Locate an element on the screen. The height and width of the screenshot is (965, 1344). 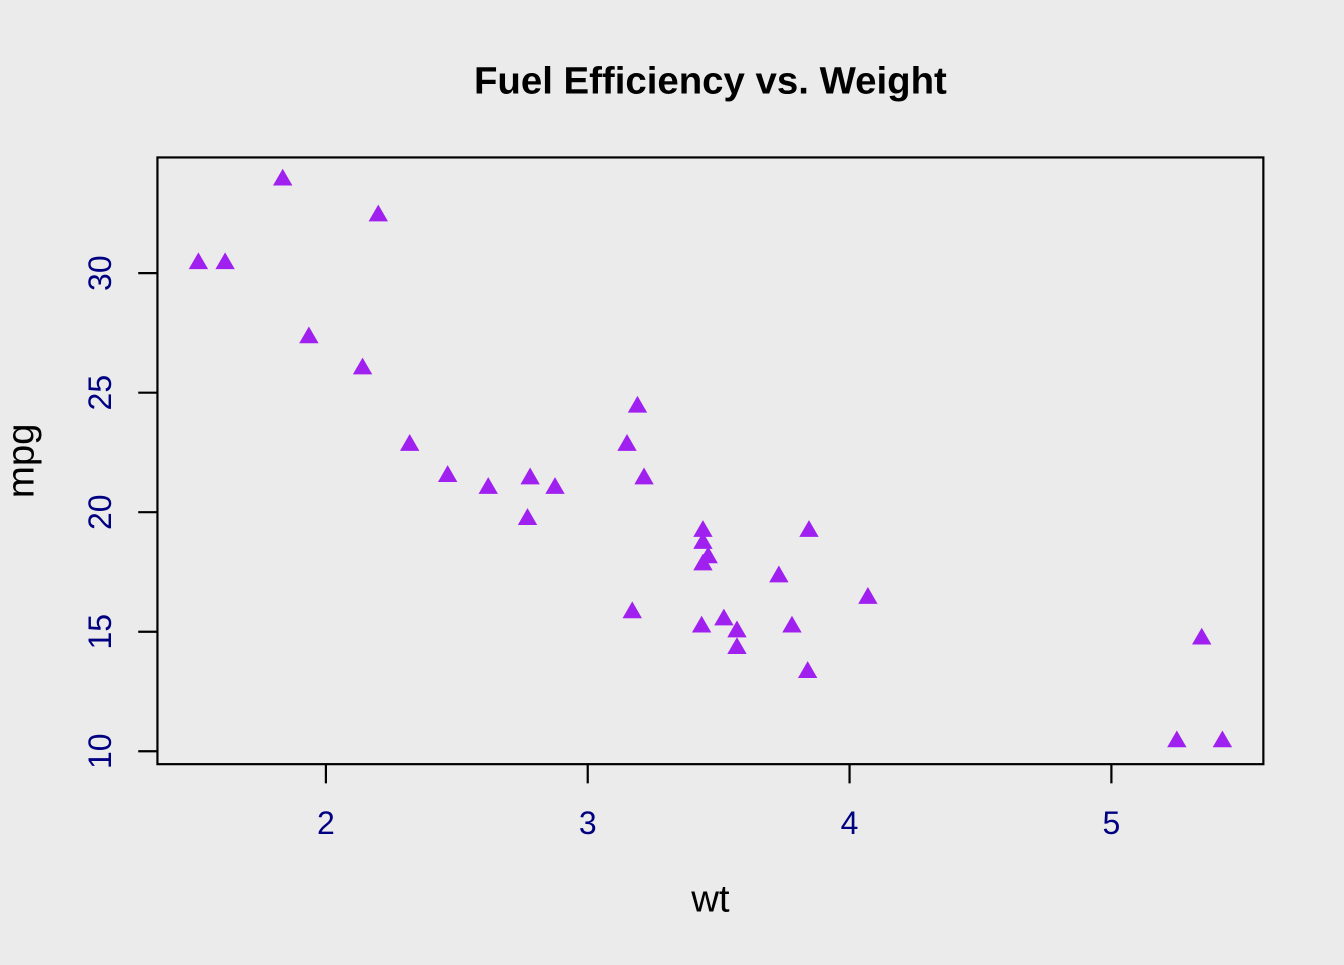
svg-text: Fuel Efficiency vs. Weight is located at coordinates (710, 81).